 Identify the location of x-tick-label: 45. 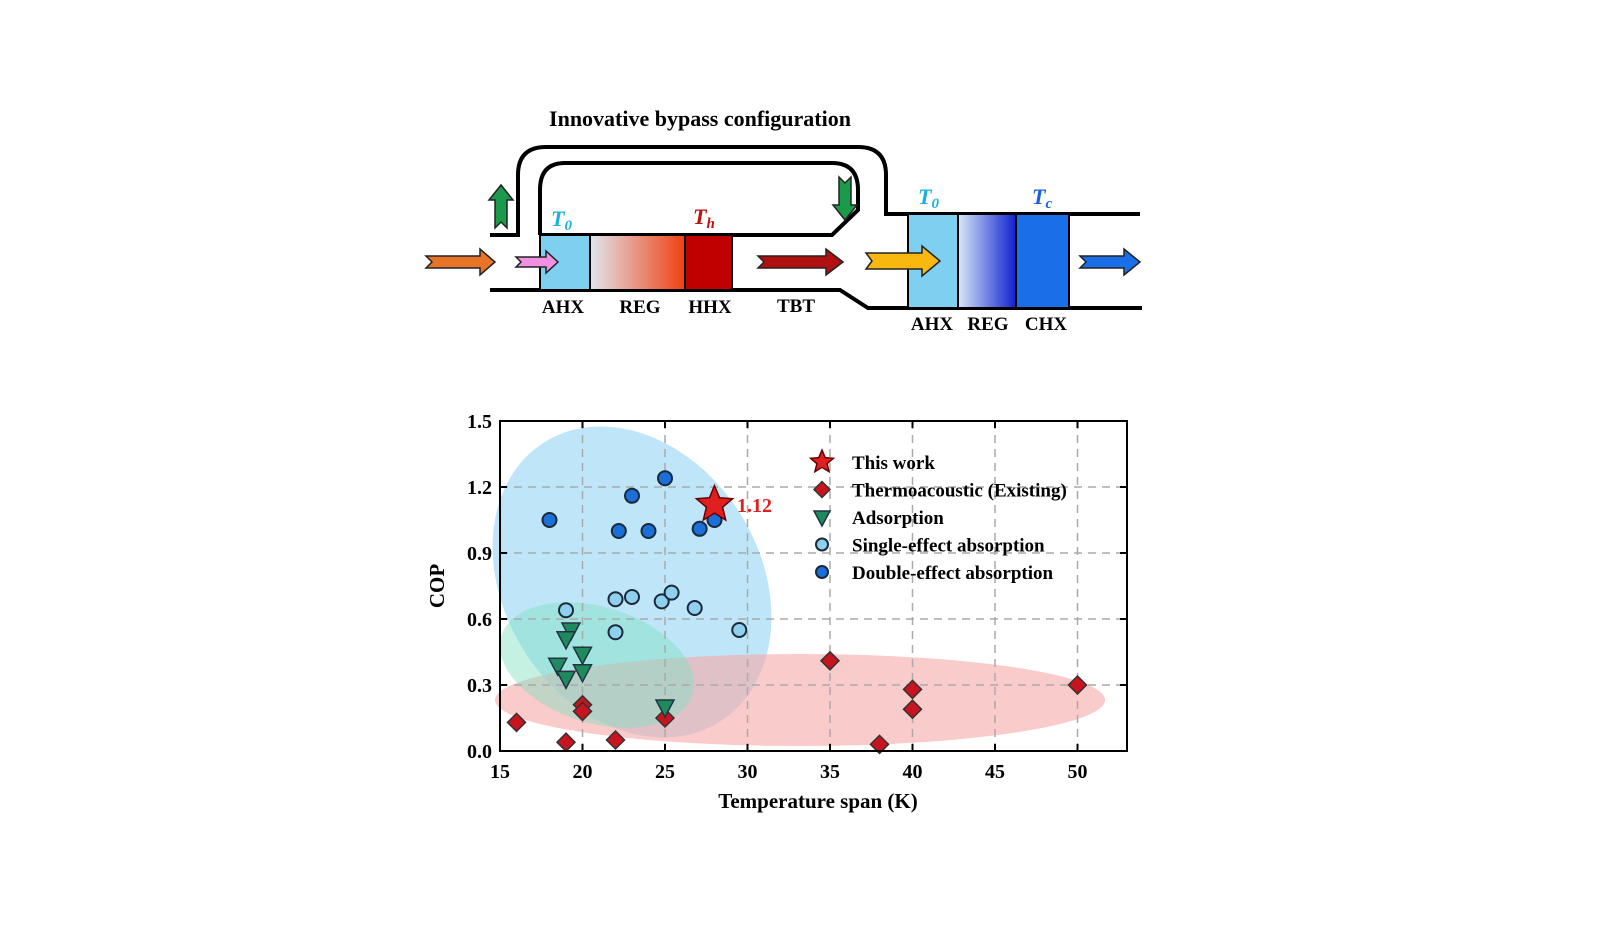
(995, 772).